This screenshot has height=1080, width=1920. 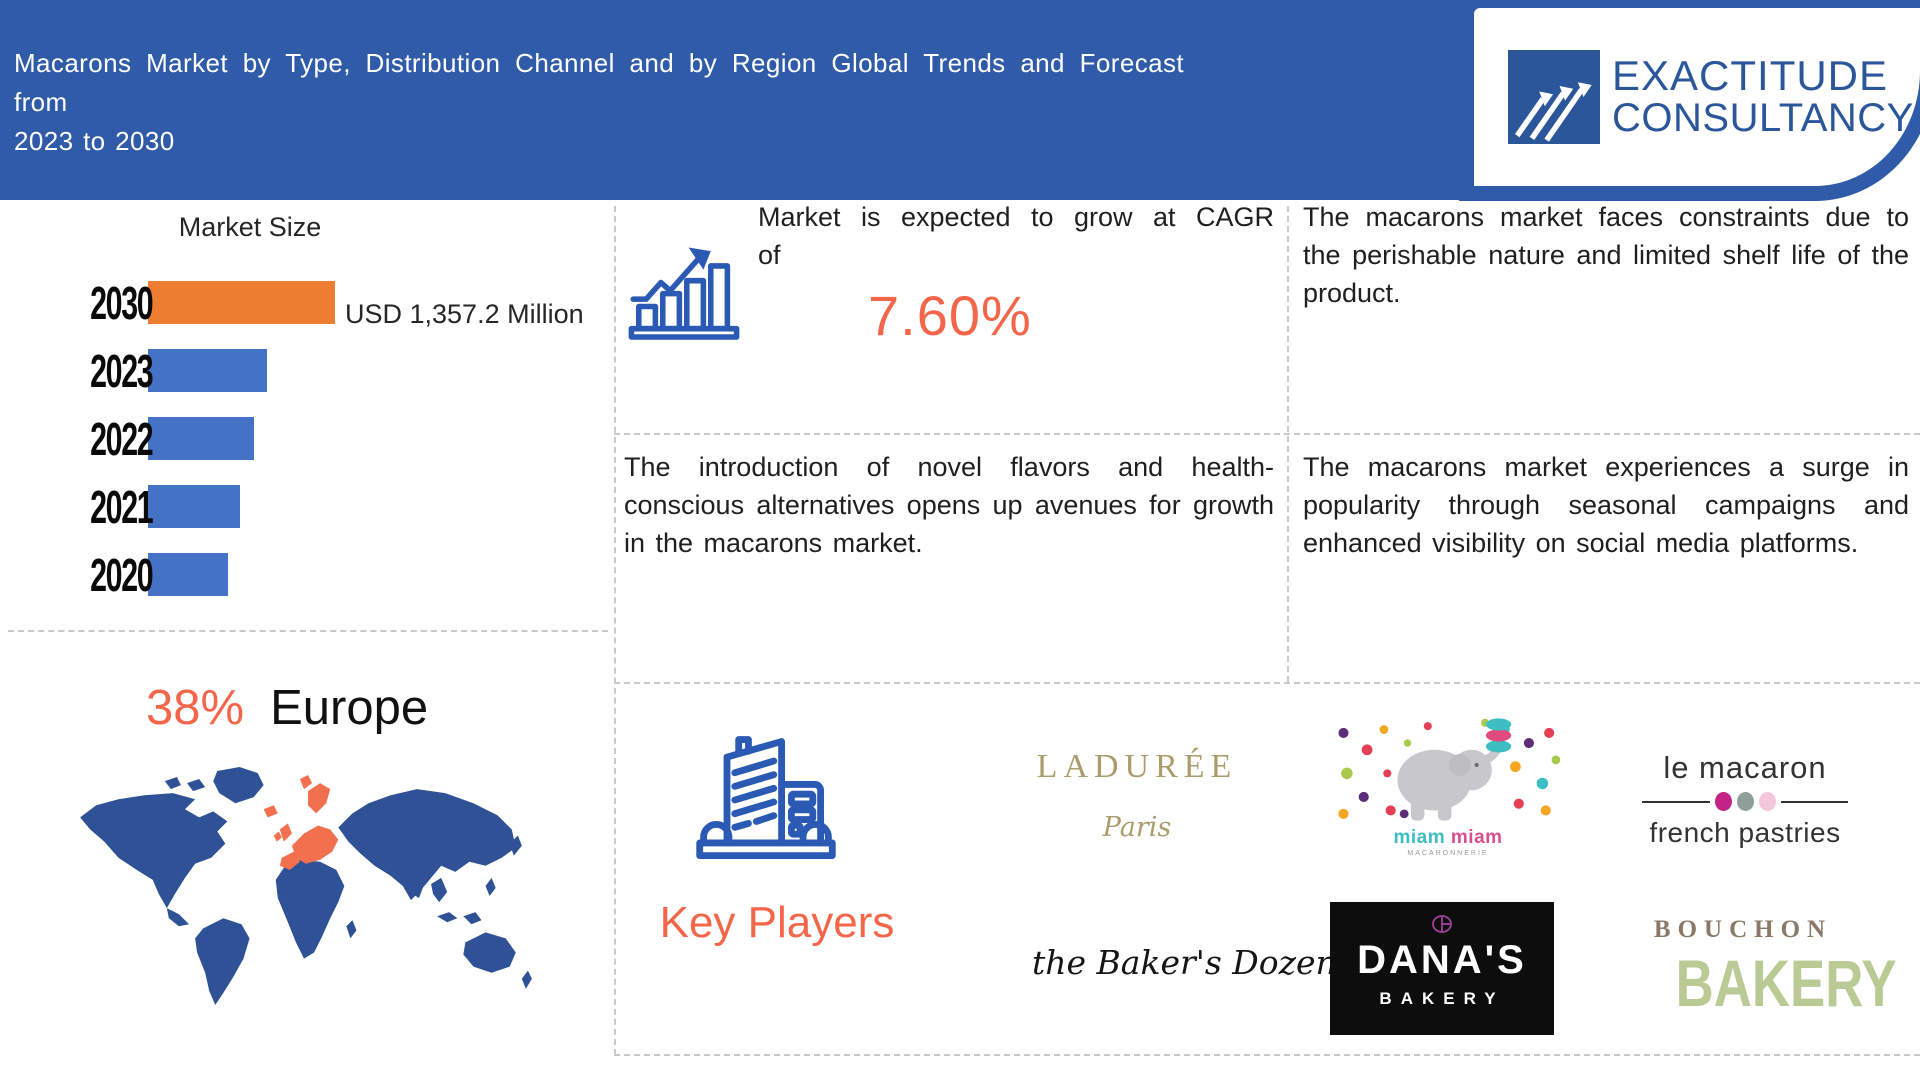 What do you see at coordinates (301, 822) in the screenshot?
I see `europe-highlight` at bounding box center [301, 822].